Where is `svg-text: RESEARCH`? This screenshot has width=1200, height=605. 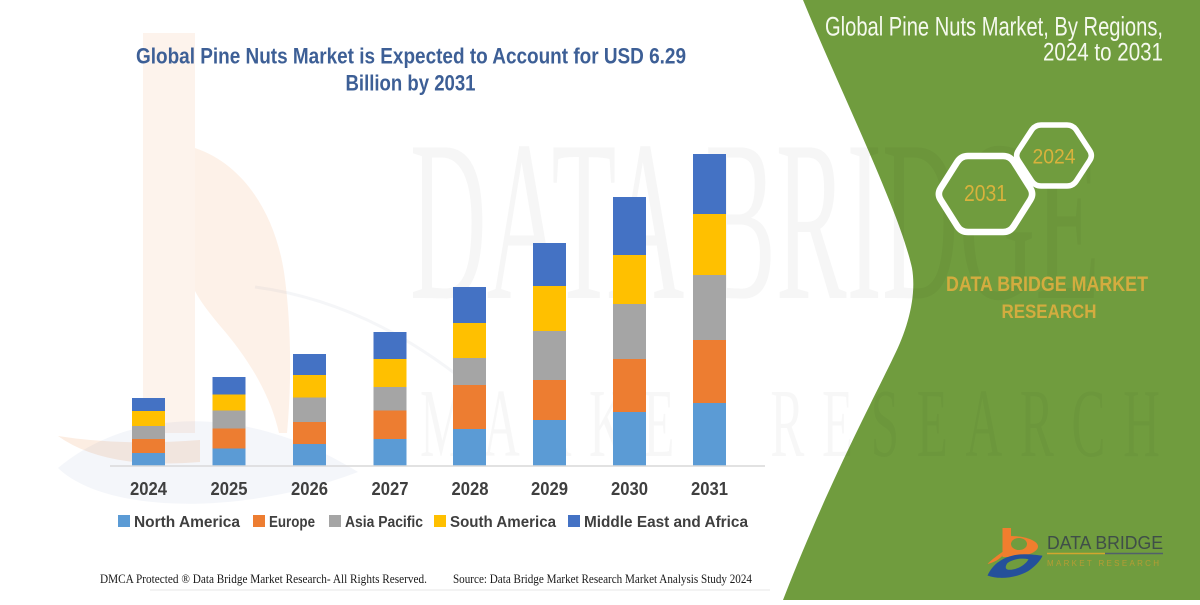 svg-text: RESEARCH is located at coordinates (1049, 312).